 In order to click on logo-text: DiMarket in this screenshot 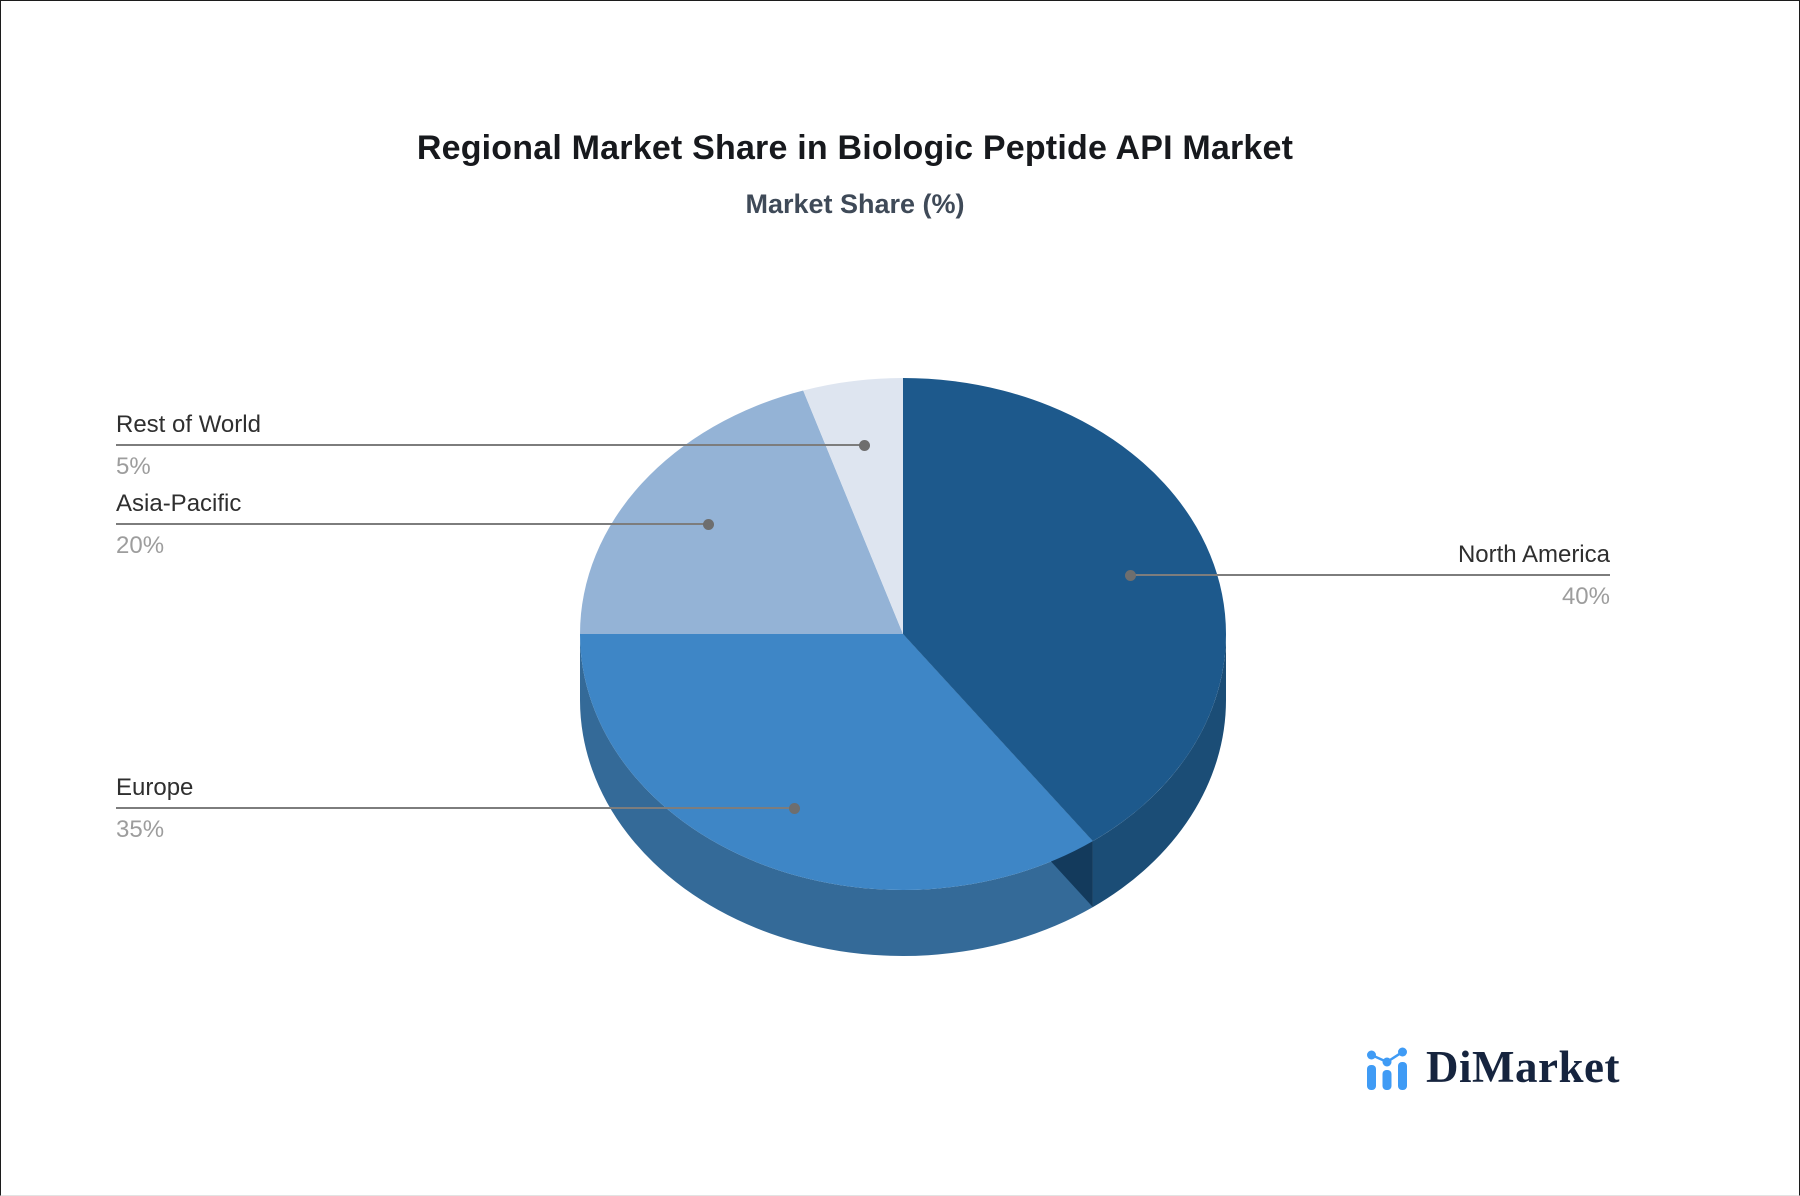, I will do `click(1523, 1067)`.